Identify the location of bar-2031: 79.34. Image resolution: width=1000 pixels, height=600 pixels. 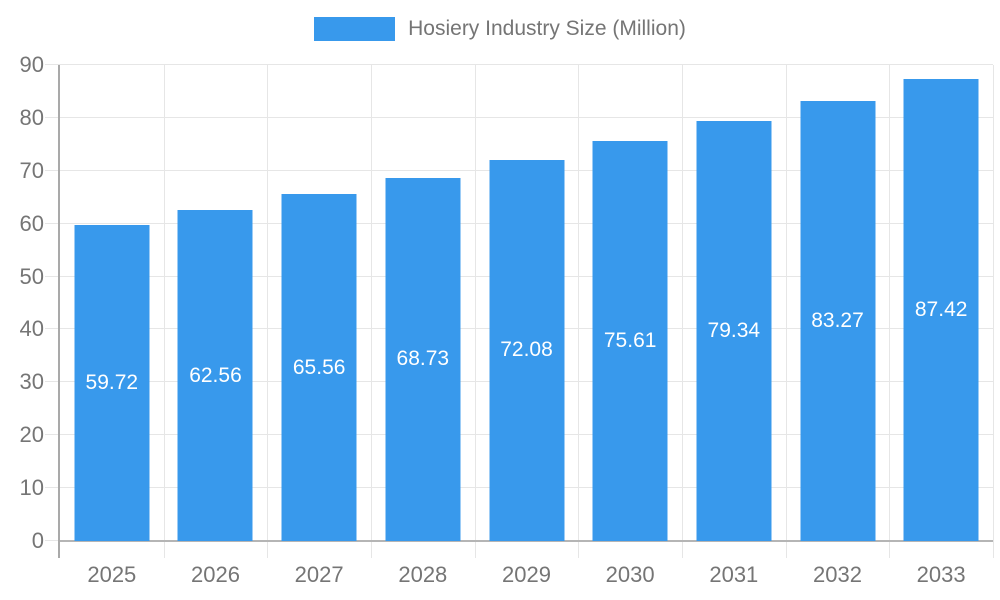
(734, 331).